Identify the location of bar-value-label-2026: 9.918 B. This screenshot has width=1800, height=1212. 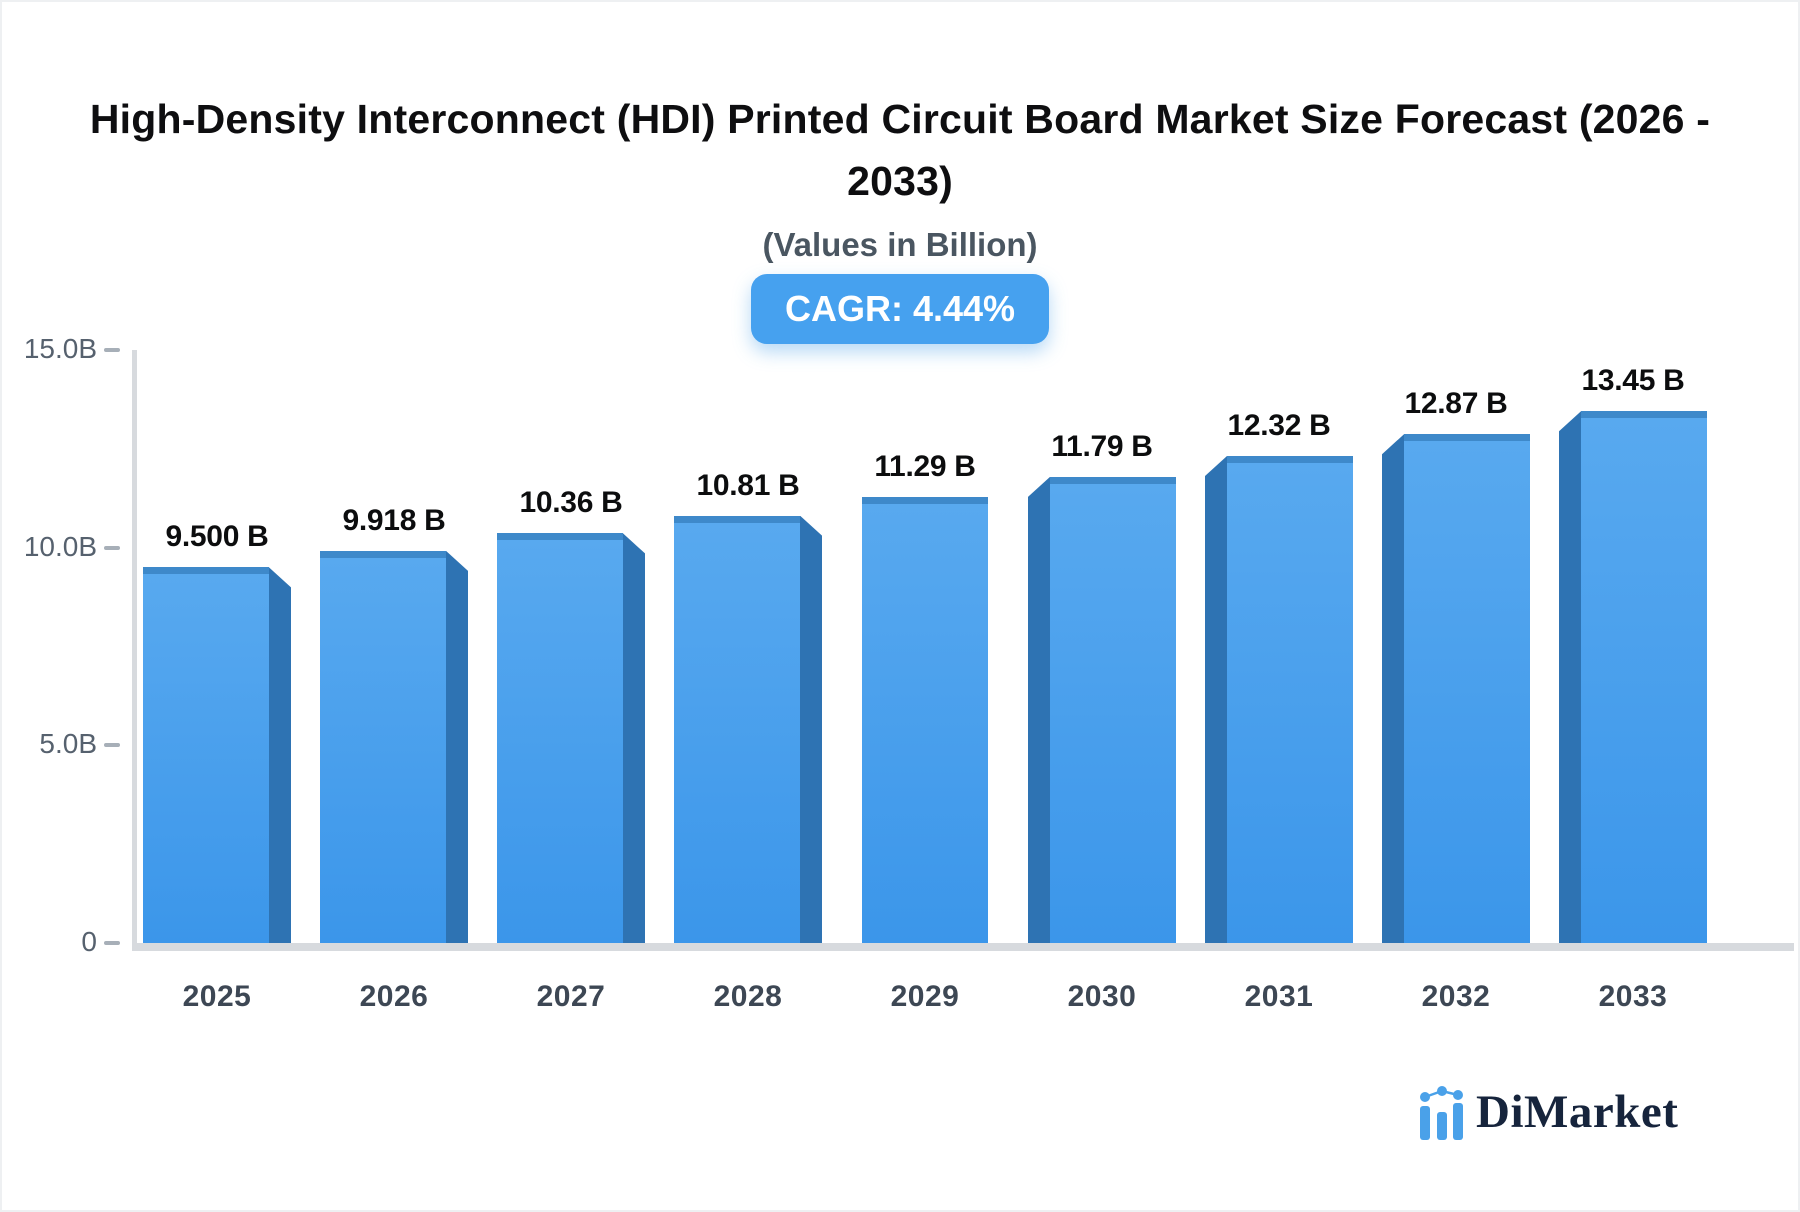
(394, 520).